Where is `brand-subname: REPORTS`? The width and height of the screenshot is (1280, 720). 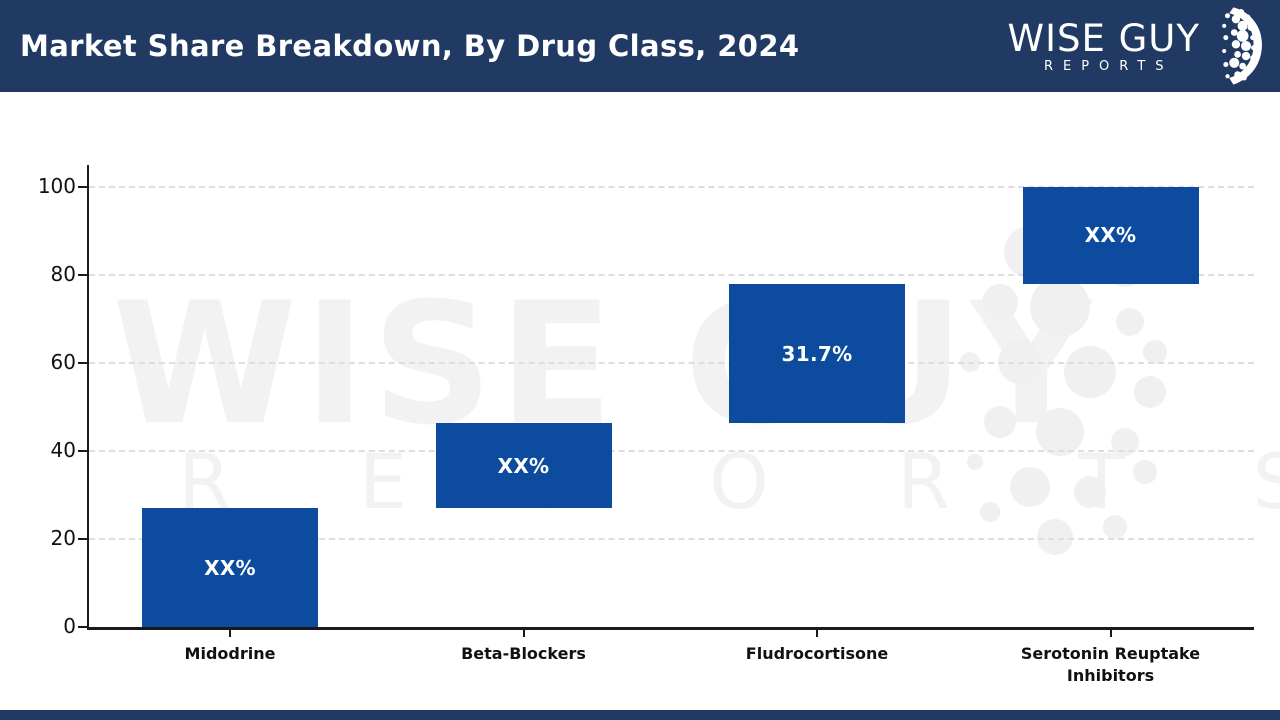 brand-subname: REPORTS is located at coordinates (1108, 66).